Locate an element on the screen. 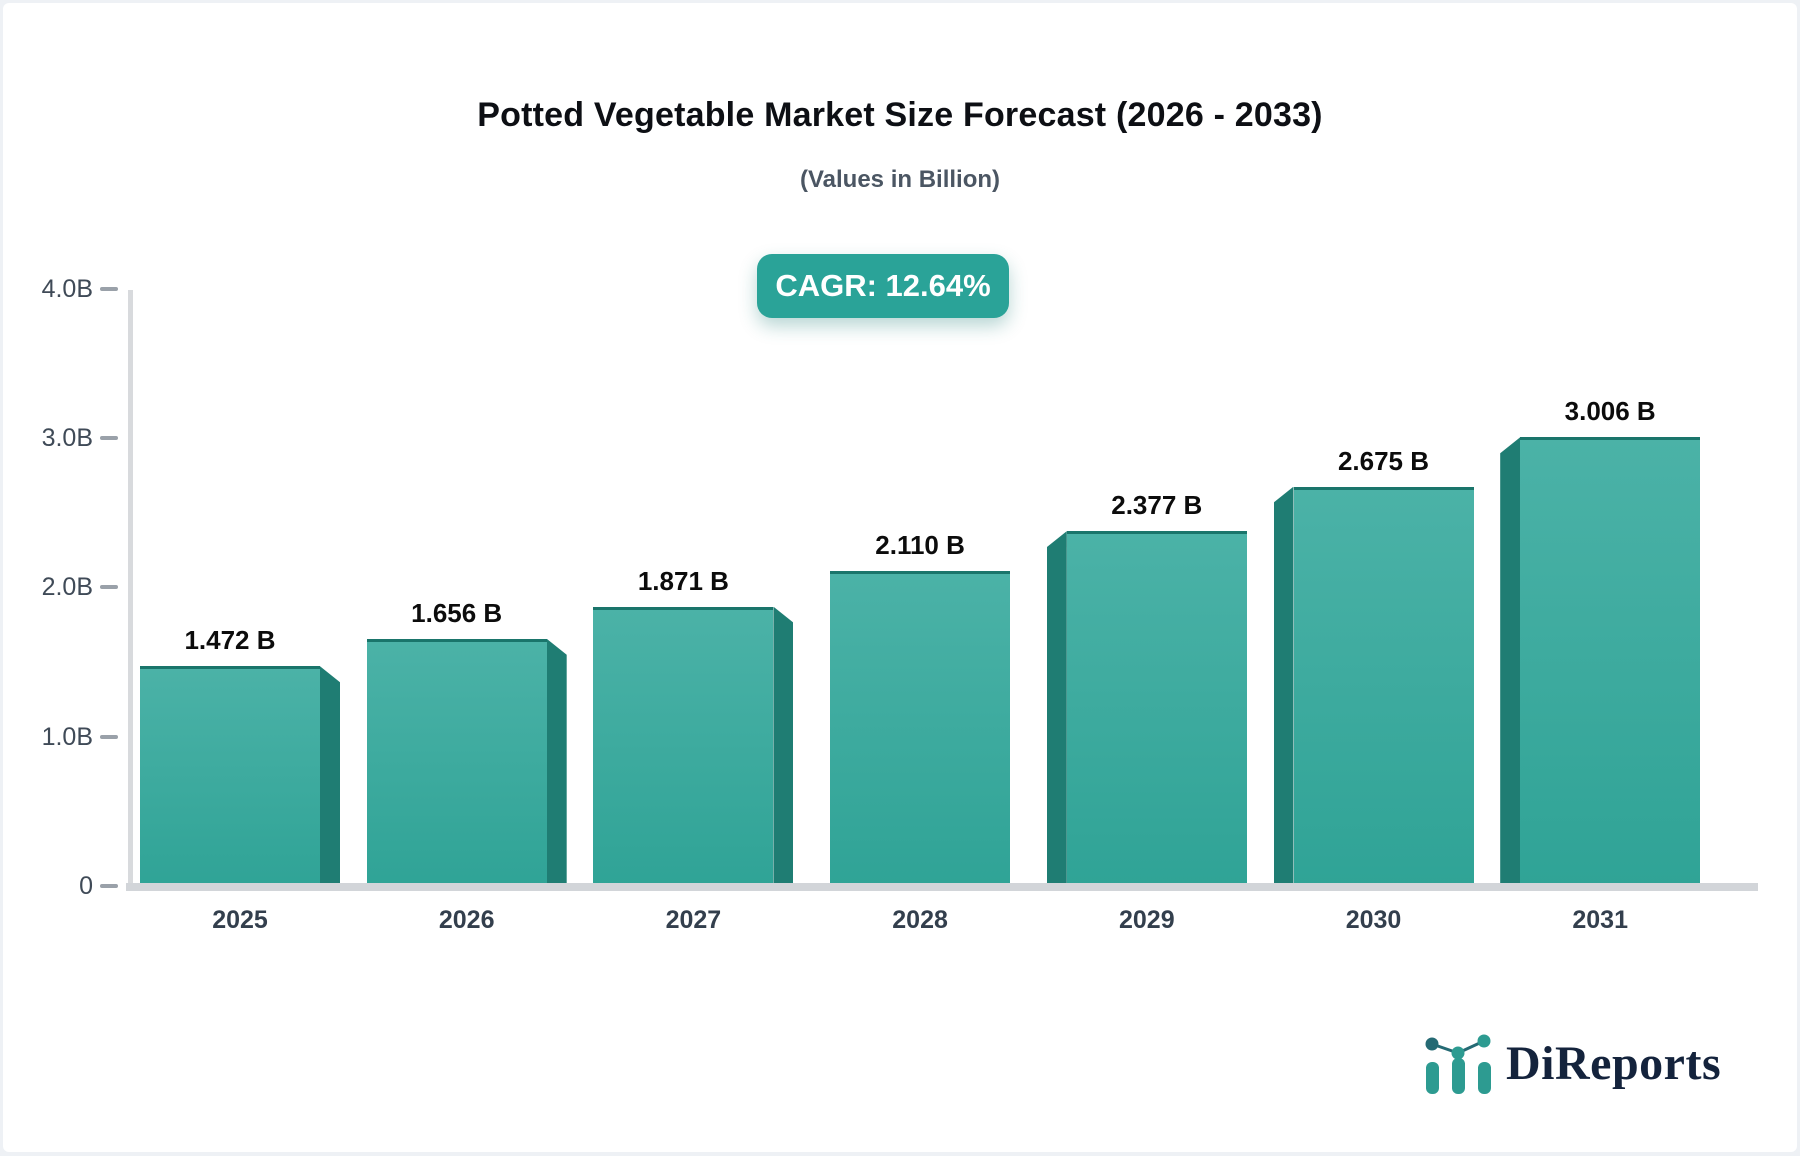  x-axis-label: 2026 is located at coordinates (466, 920).